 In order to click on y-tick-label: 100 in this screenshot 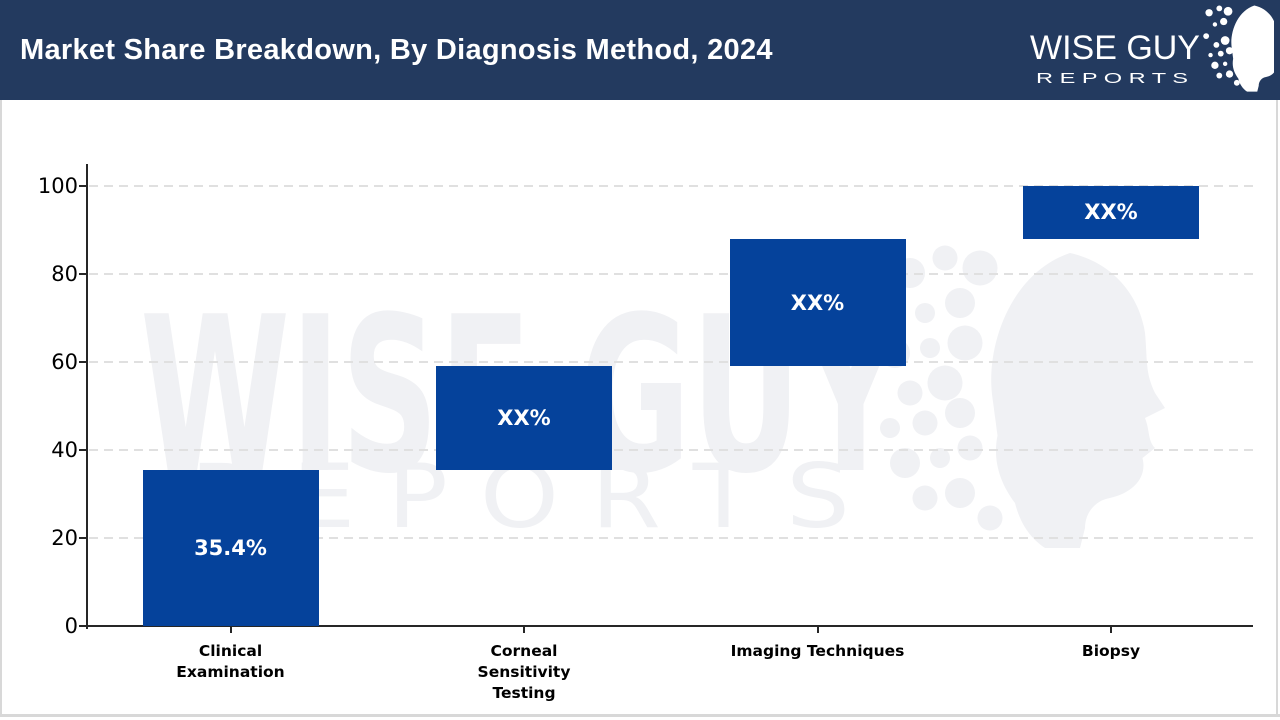, I will do `click(57, 186)`.